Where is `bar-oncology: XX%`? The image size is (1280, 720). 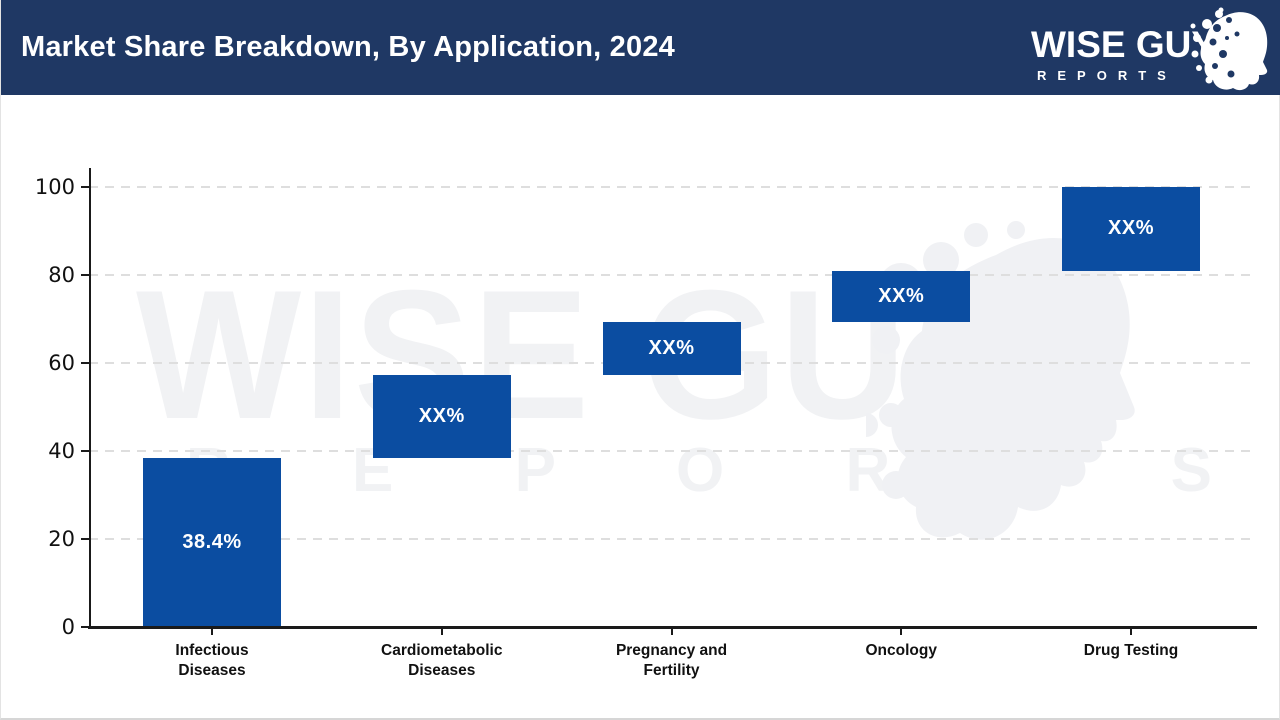 bar-oncology: XX% is located at coordinates (901, 296).